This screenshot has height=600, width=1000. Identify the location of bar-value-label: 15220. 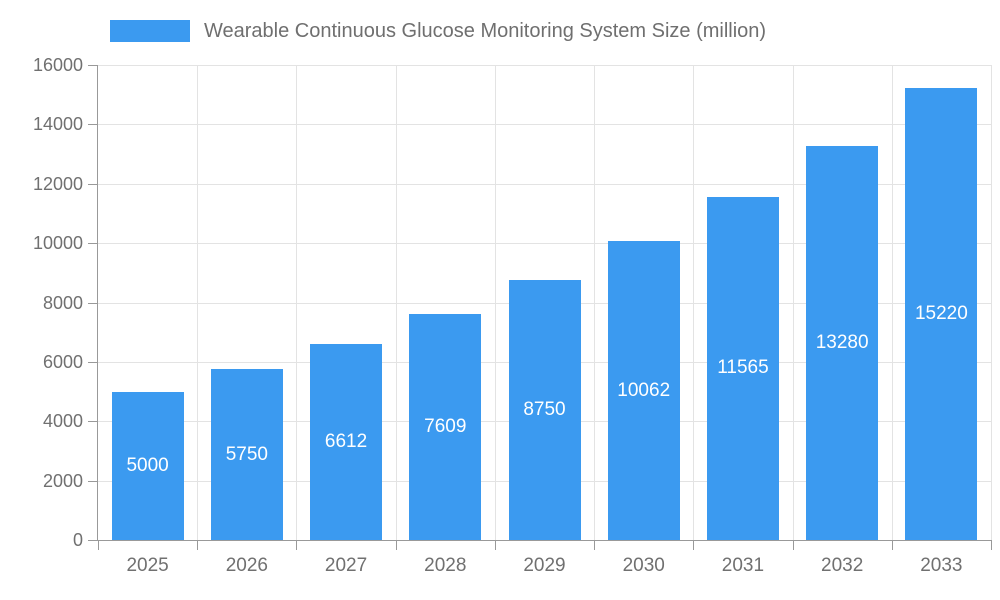
(941, 314).